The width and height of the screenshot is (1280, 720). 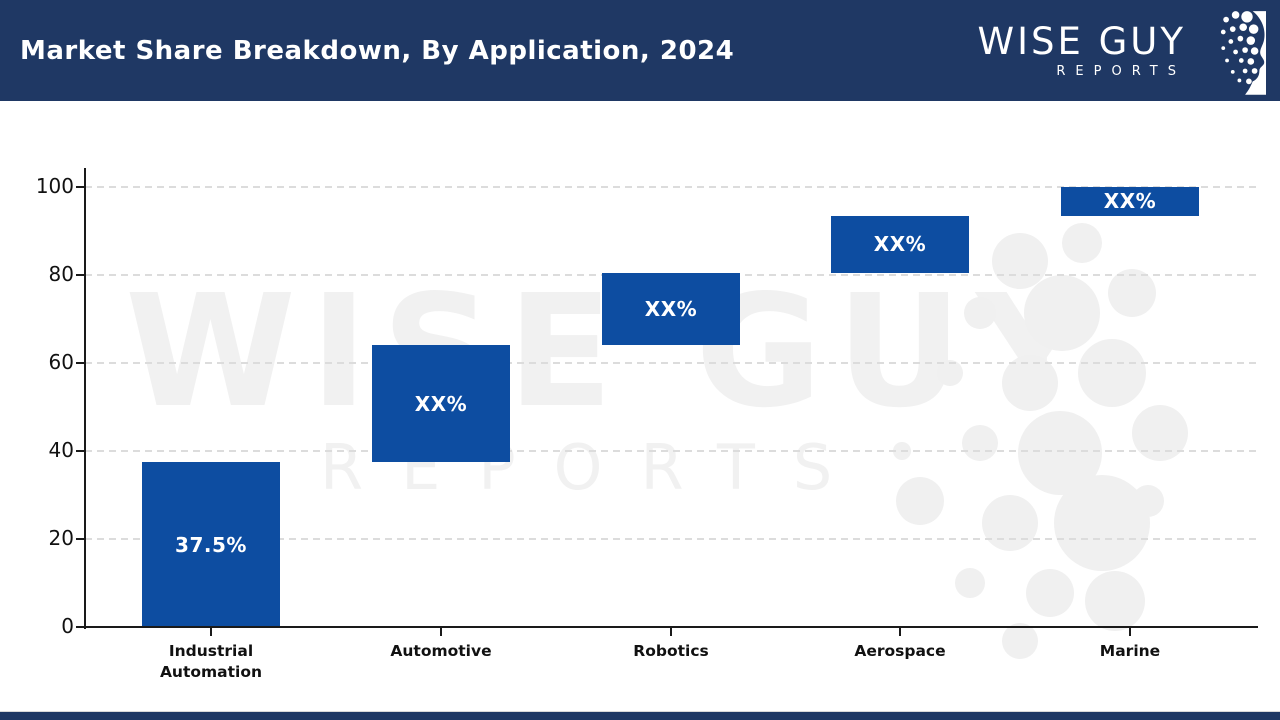 I want to click on logo-wordmark: WISE GUY REPORTS, so click(x=1082, y=51).